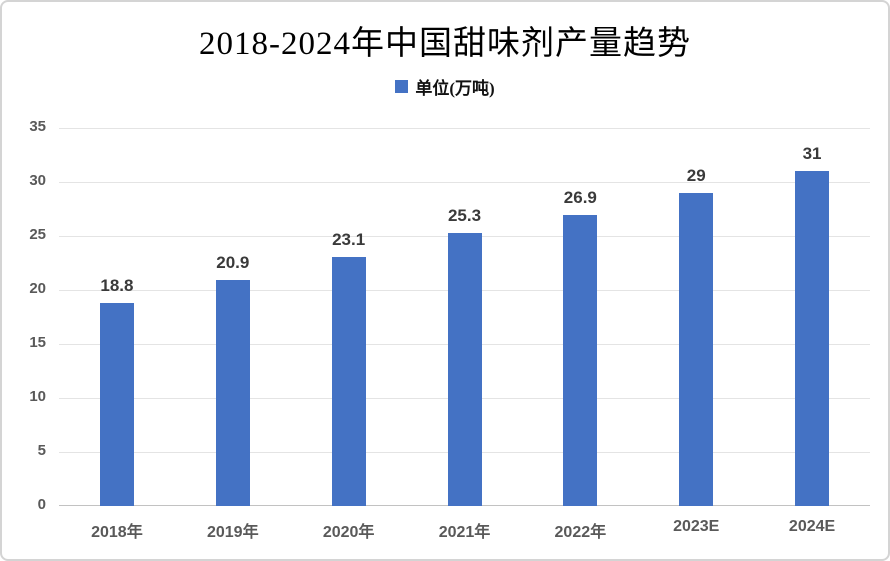 This screenshot has width=890, height=561. Describe the element at coordinates (580, 532) in the screenshot. I see `x-tick-label: 2022年` at that location.